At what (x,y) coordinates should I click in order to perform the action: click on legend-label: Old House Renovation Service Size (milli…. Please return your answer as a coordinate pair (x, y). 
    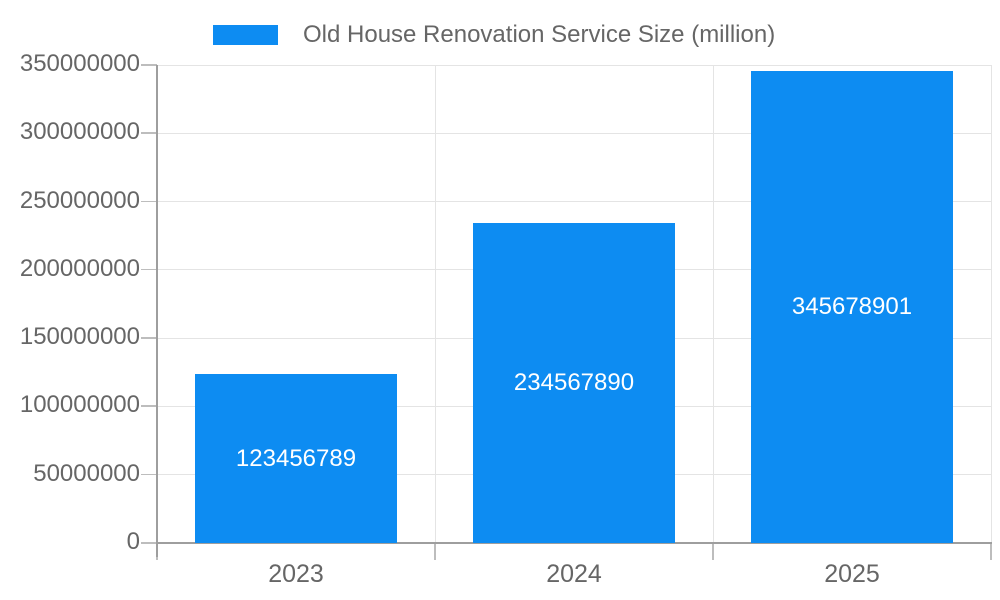
    Looking at the image, I should click on (539, 34).